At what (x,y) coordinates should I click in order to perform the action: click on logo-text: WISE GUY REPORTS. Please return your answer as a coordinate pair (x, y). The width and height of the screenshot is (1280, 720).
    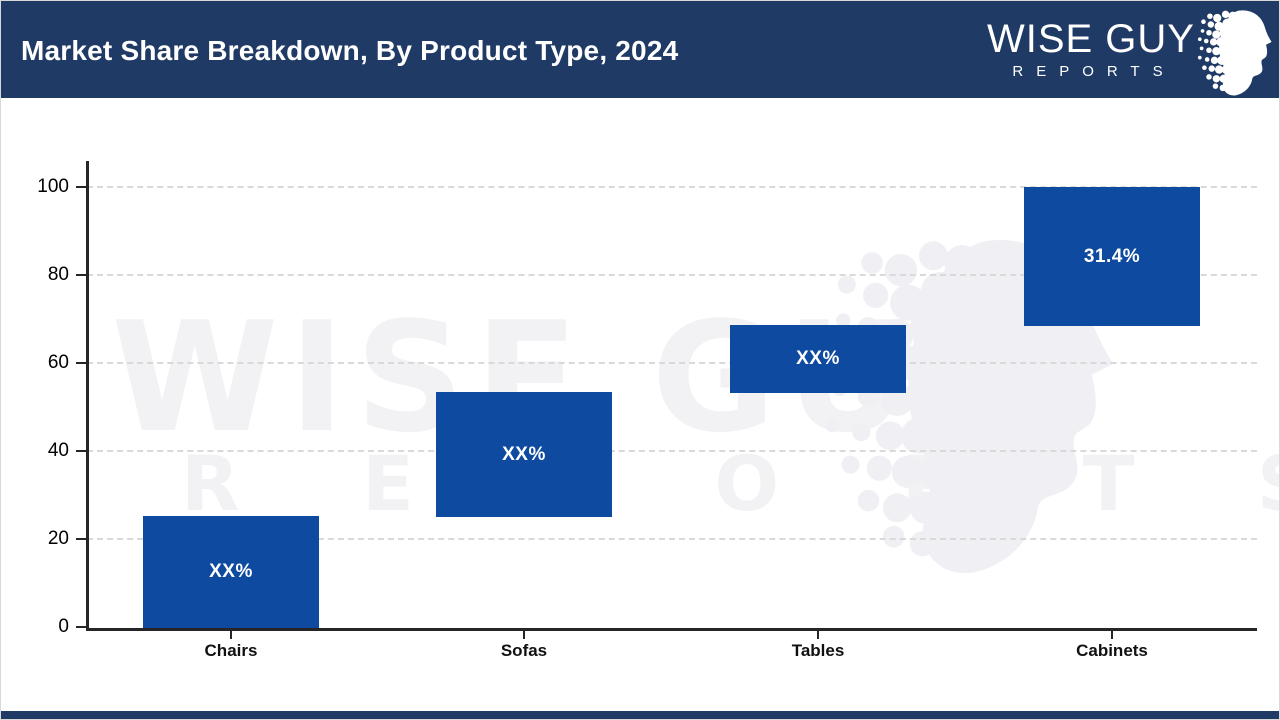
    Looking at the image, I should click on (1091, 49).